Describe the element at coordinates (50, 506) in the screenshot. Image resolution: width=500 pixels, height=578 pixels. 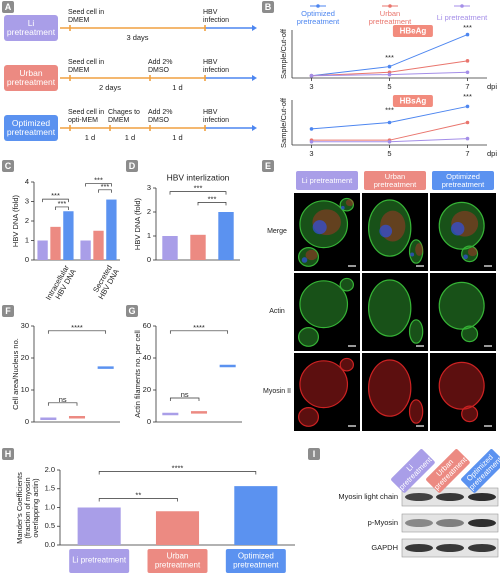
I see `y-tick-label: 1.0` at that location.